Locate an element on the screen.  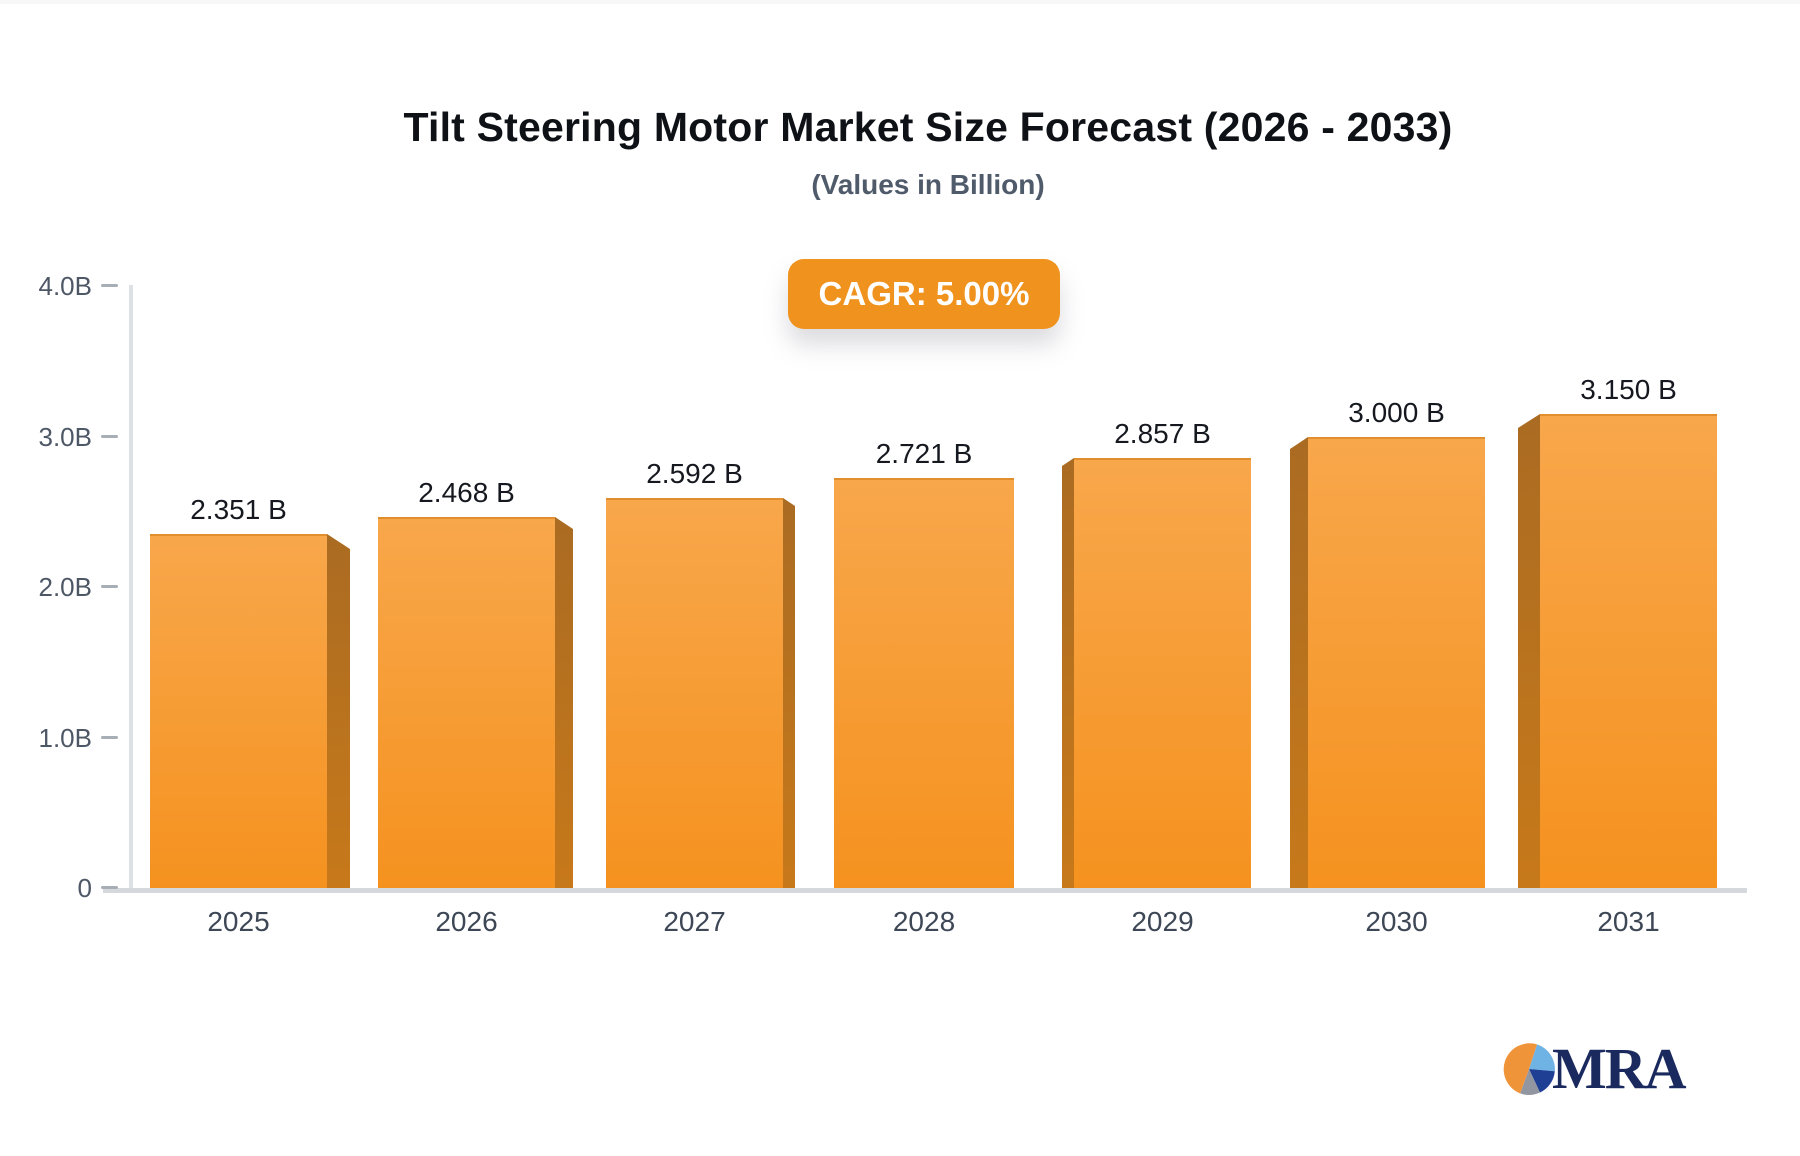
mra-logo-pie-icon is located at coordinates (1529, 1069).